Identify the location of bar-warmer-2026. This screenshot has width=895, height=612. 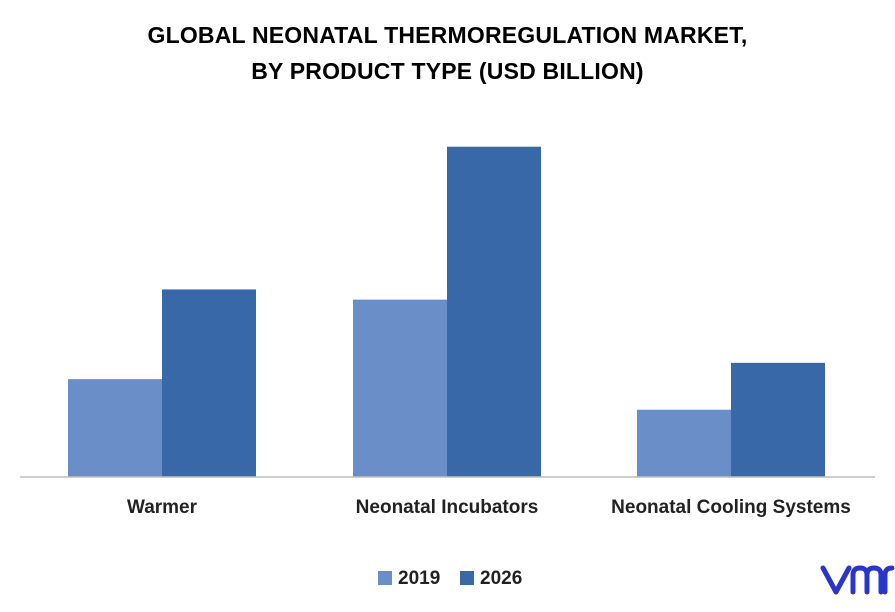
(209, 383).